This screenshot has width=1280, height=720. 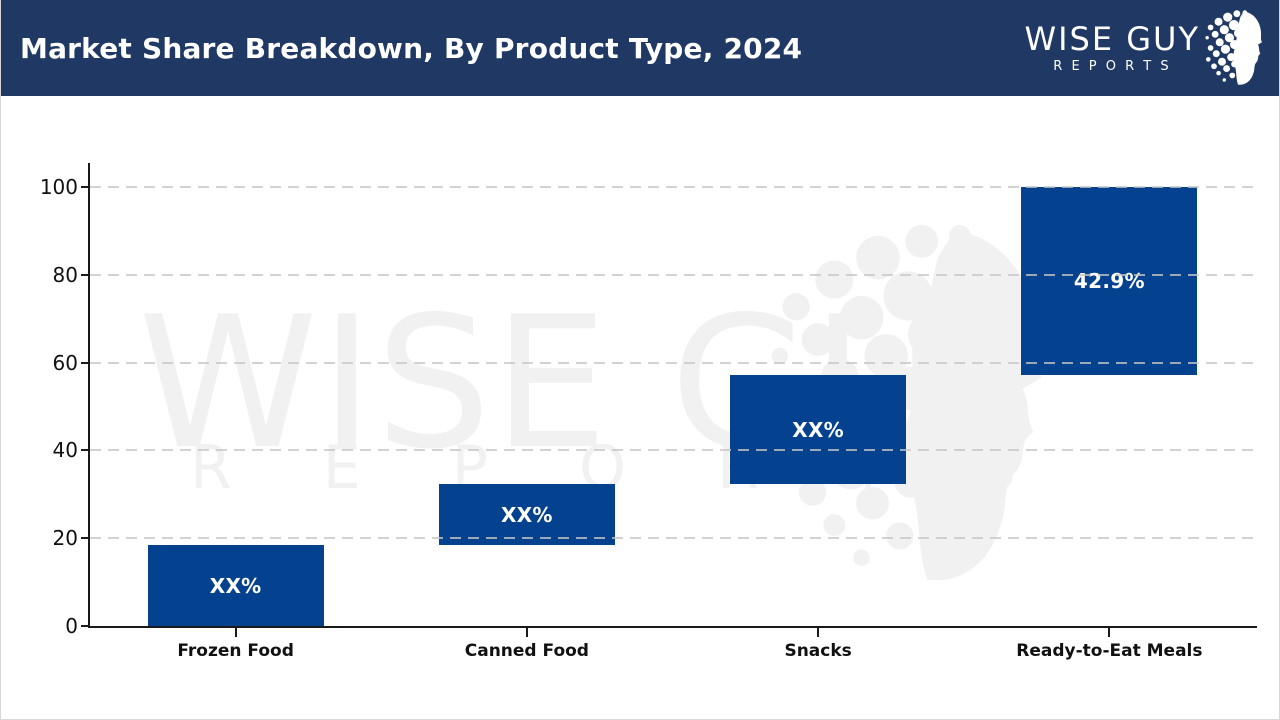 I want to click on x-tick-label-frozen-food: Frozen Food, so click(x=235, y=651).